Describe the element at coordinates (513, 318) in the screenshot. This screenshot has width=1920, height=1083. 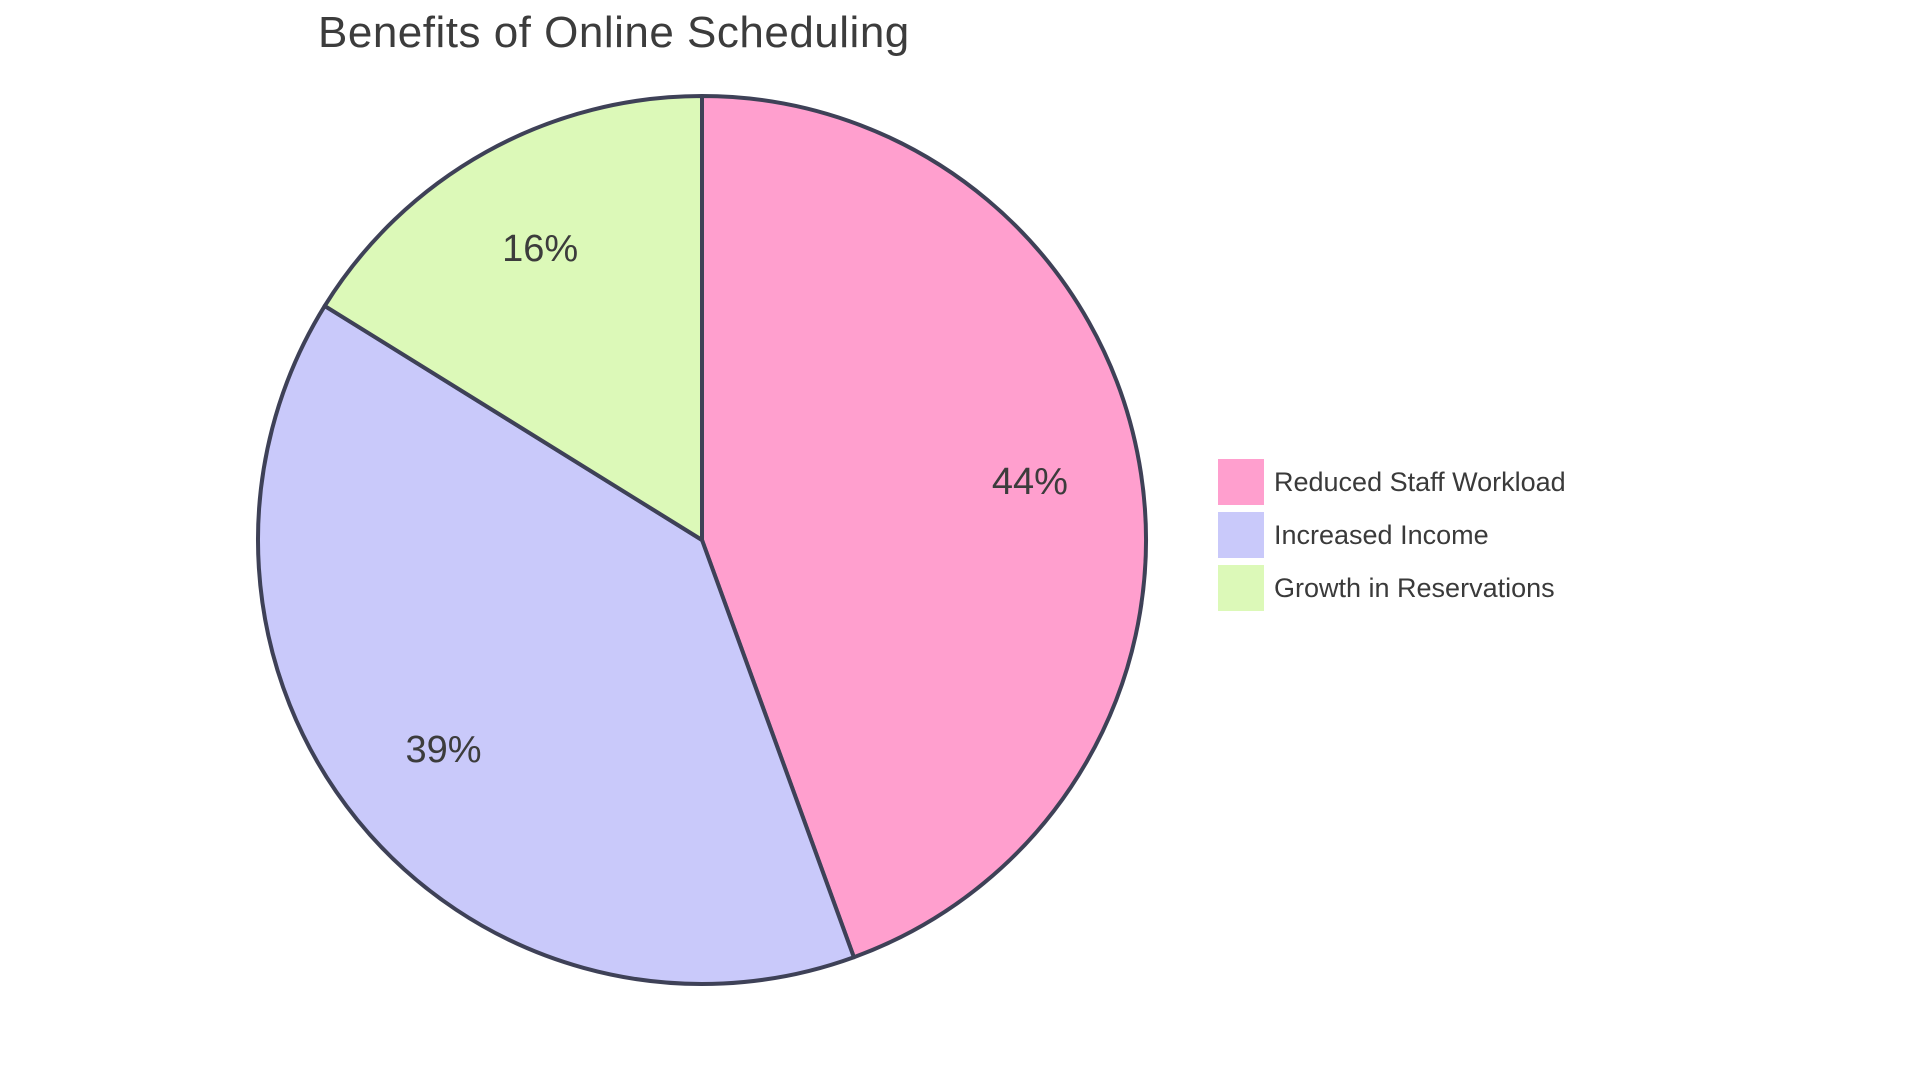
I see `pie-slice-growth-in-reservations` at that location.